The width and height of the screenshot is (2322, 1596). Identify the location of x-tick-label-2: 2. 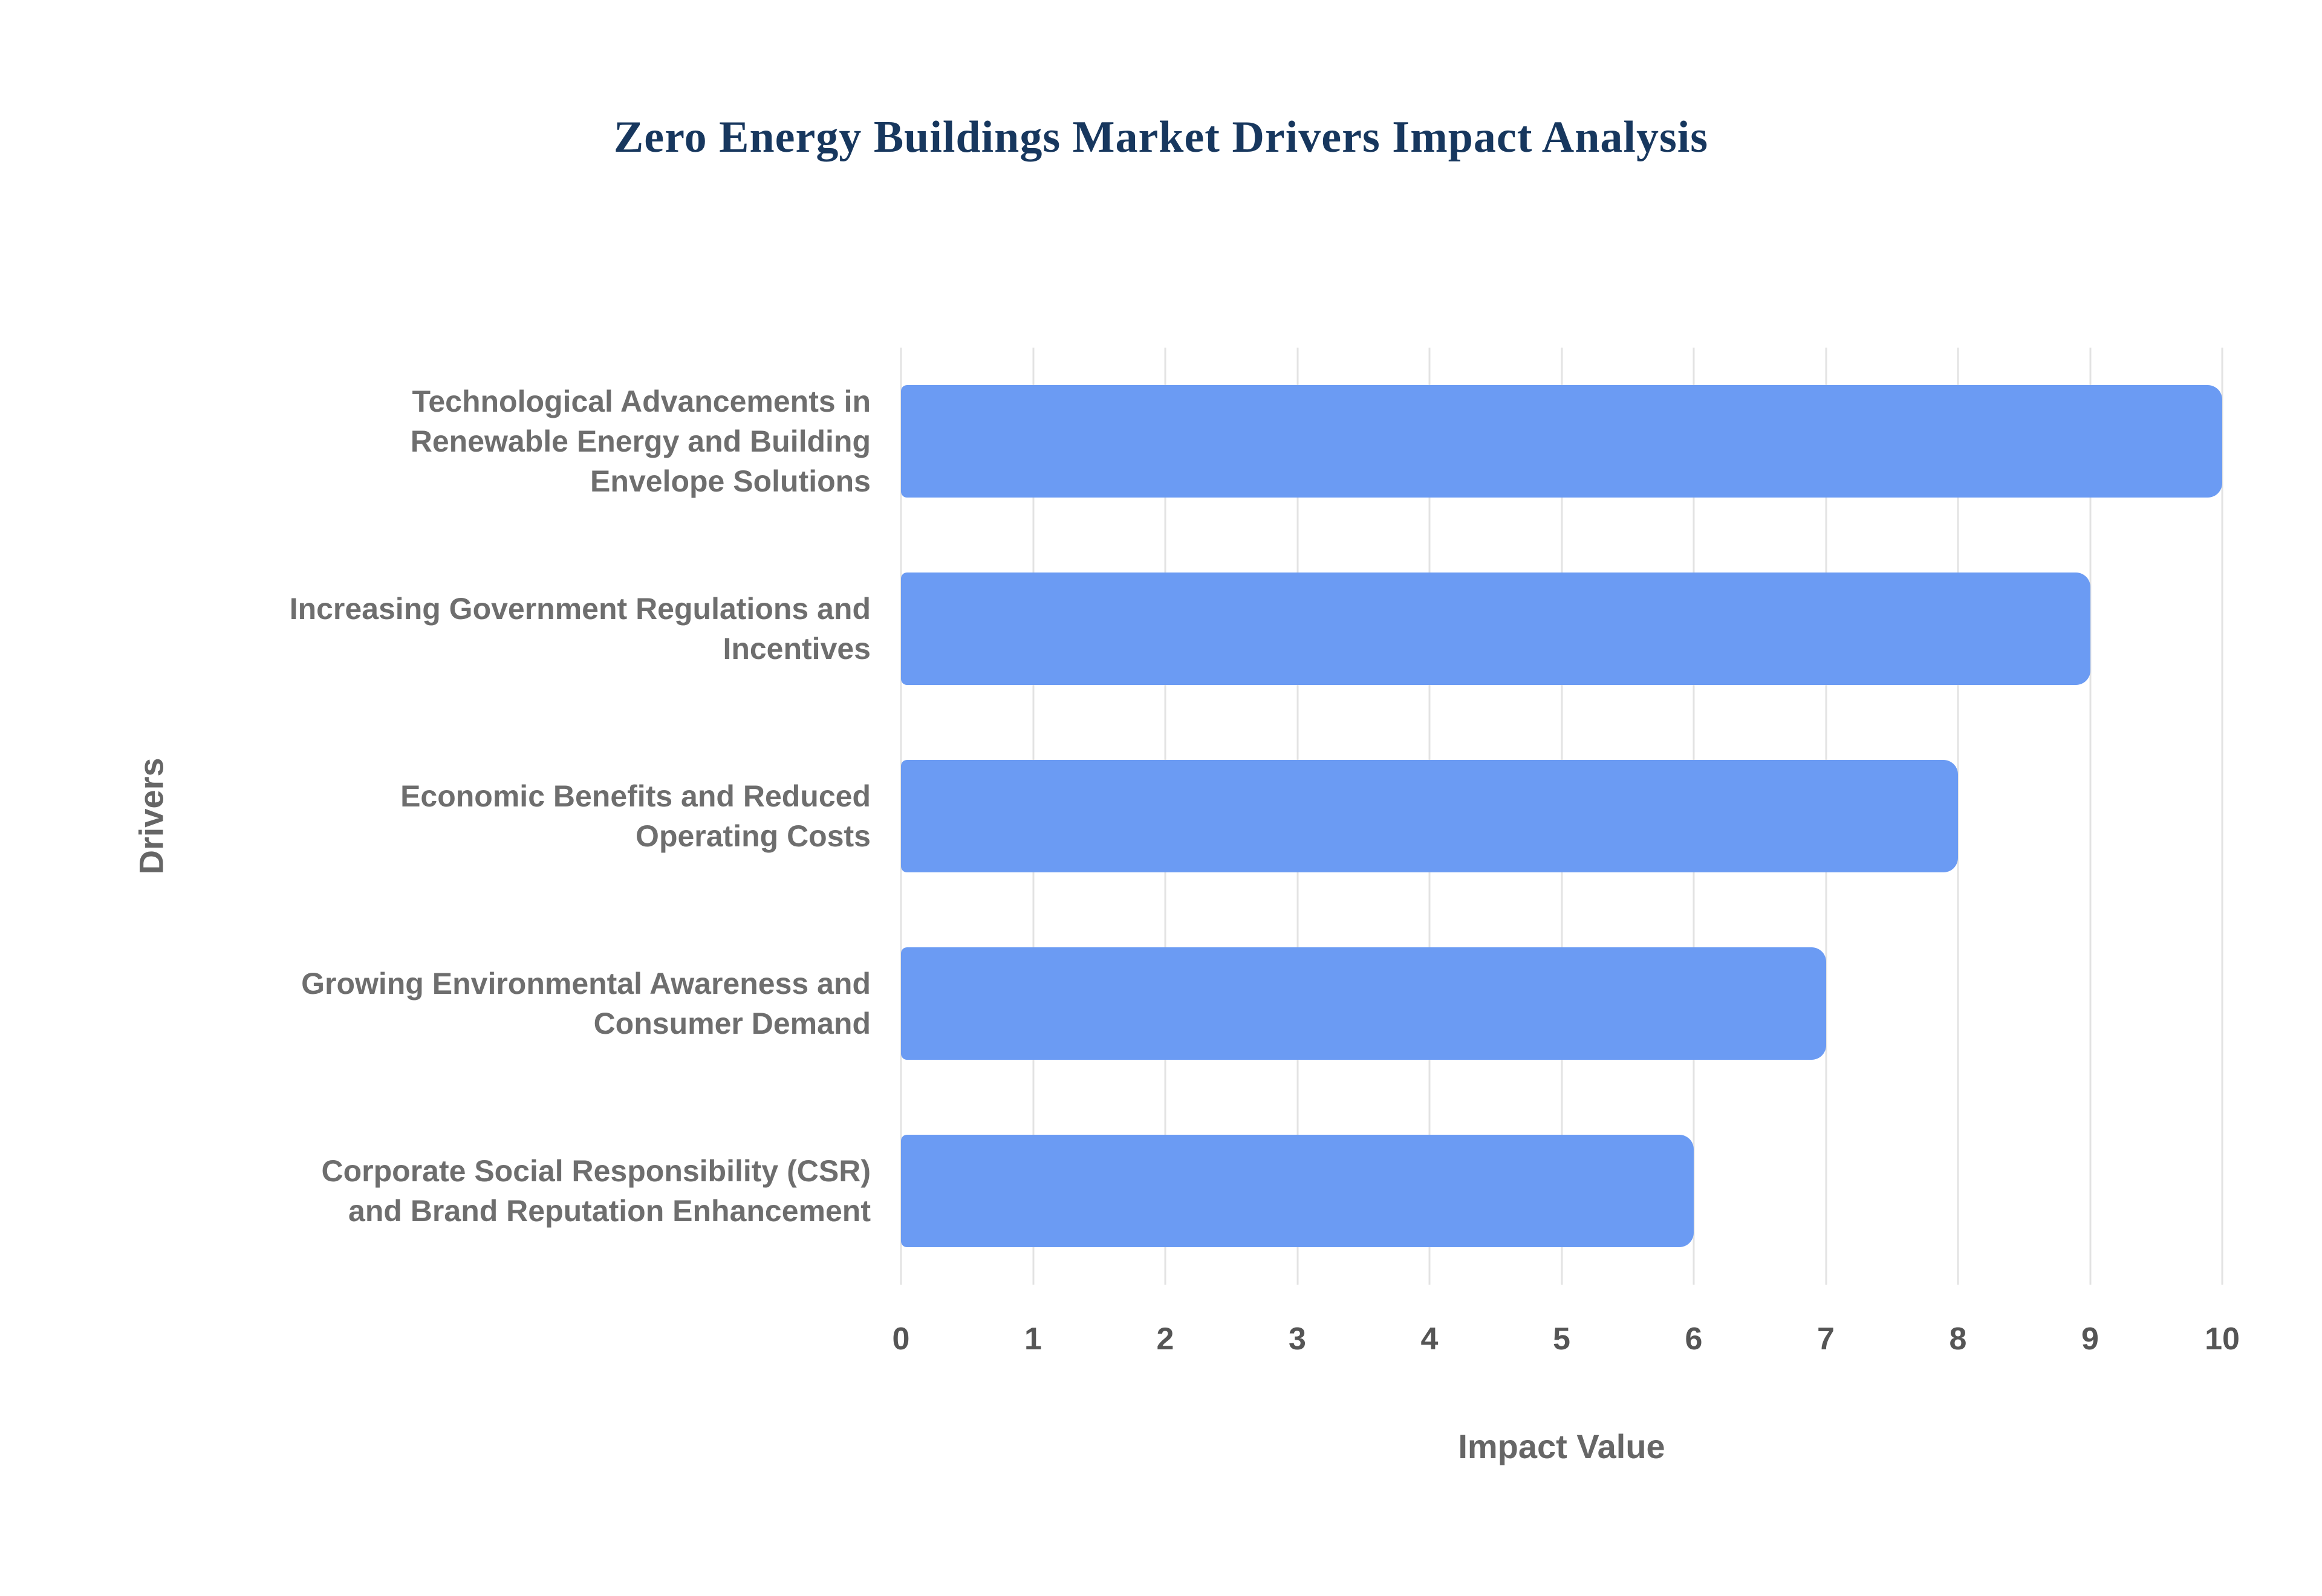
(1165, 1339).